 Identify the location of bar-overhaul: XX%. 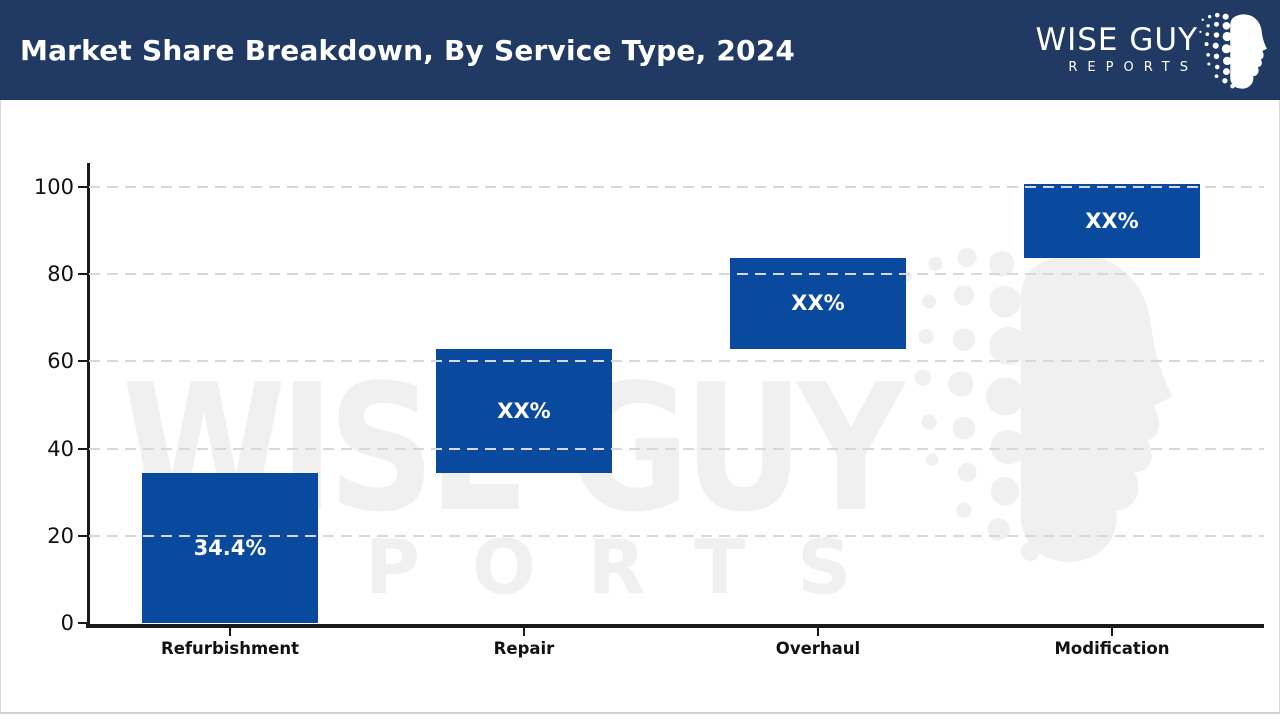
(818, 303).